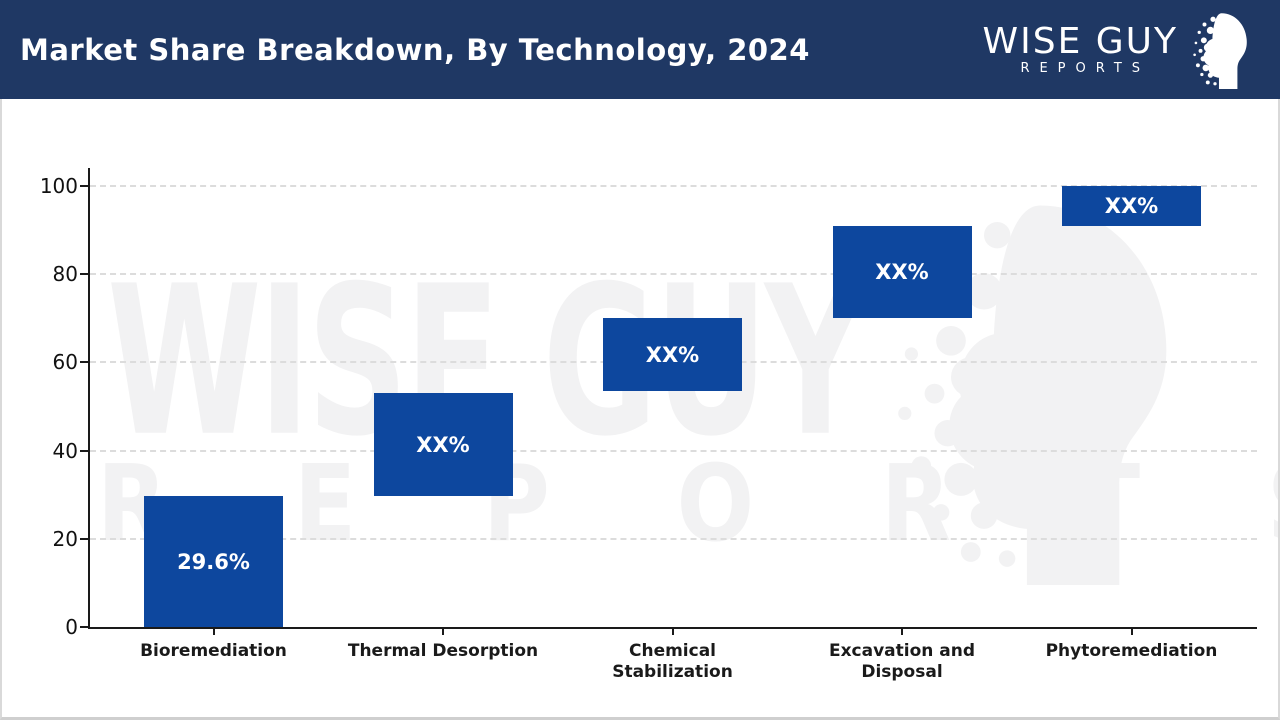  What do you see at coordinates (902, 651) in the screenshot?
I see `x-category-label-line: Excavation and` at bounding box center [902, 651].